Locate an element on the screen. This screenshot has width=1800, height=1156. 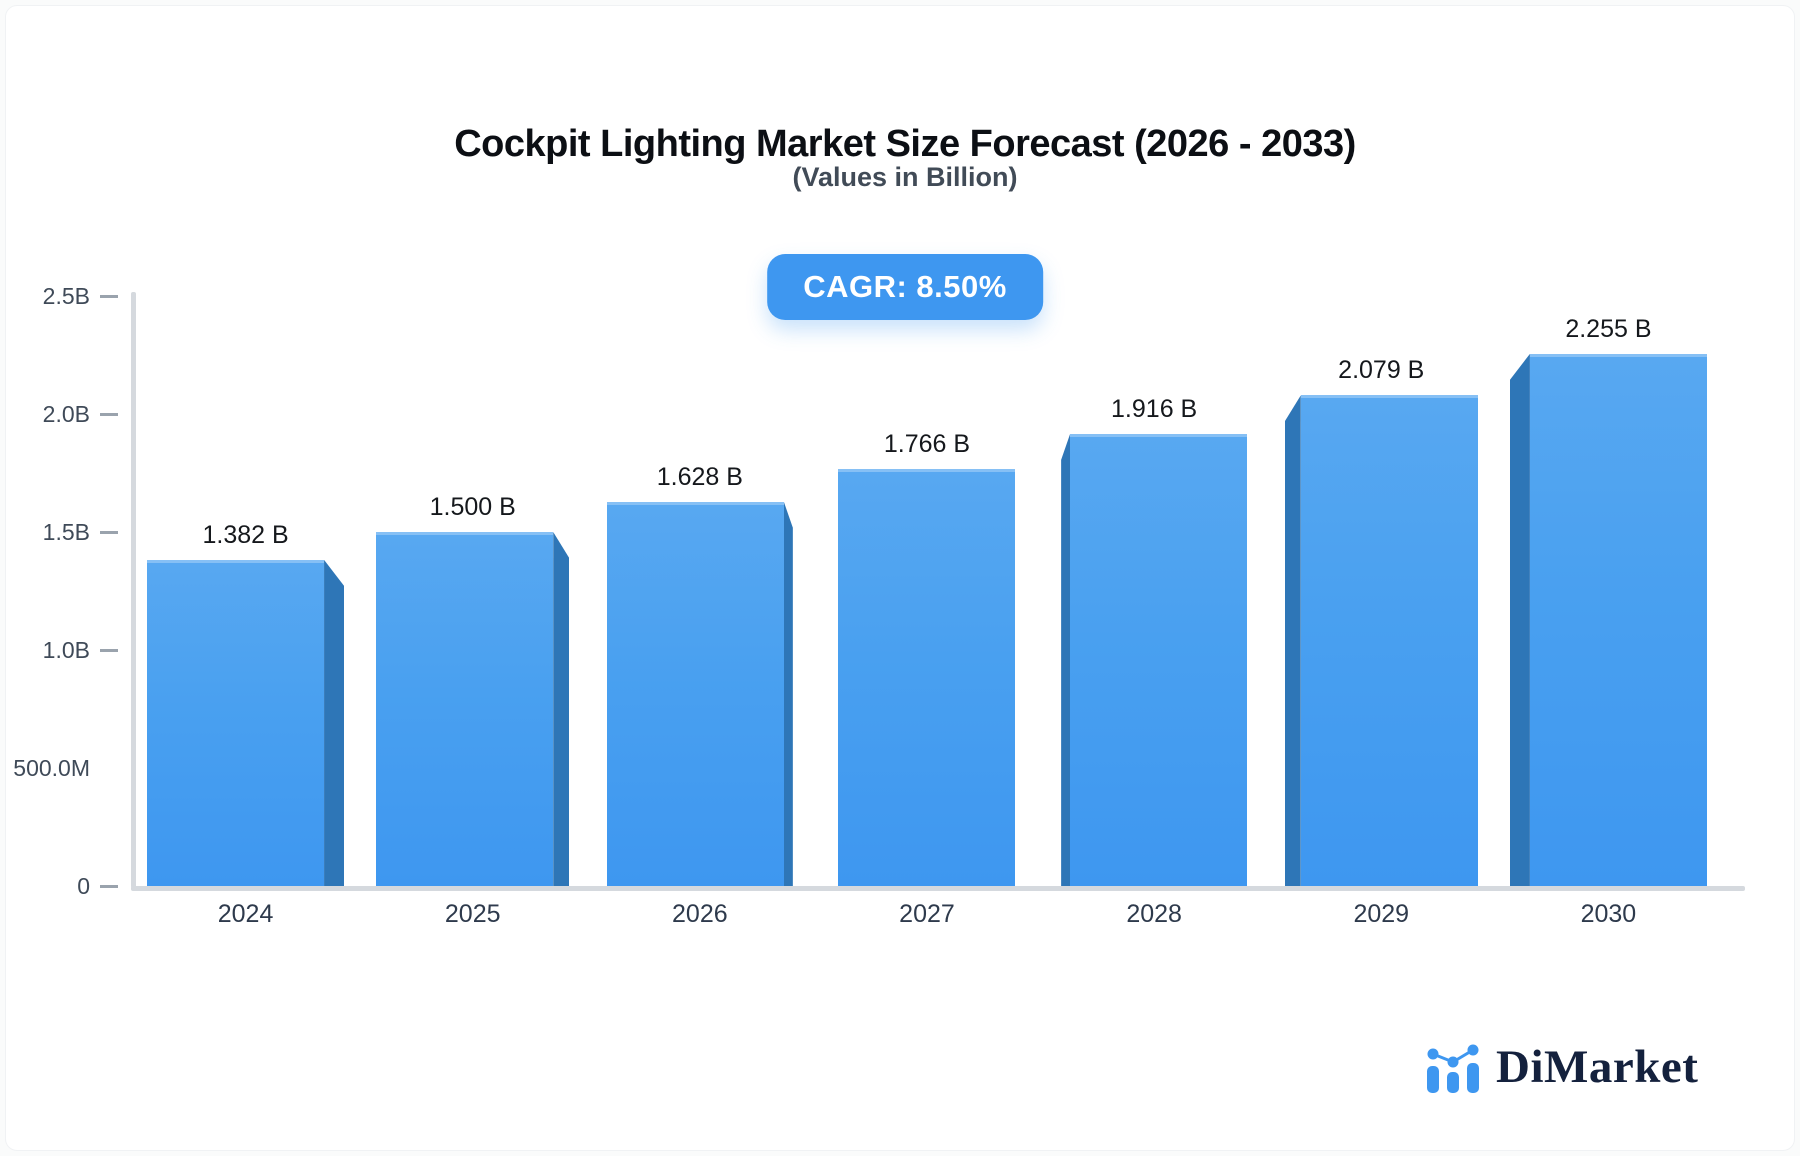
x-axis-line is located at coordinates (938, 888).